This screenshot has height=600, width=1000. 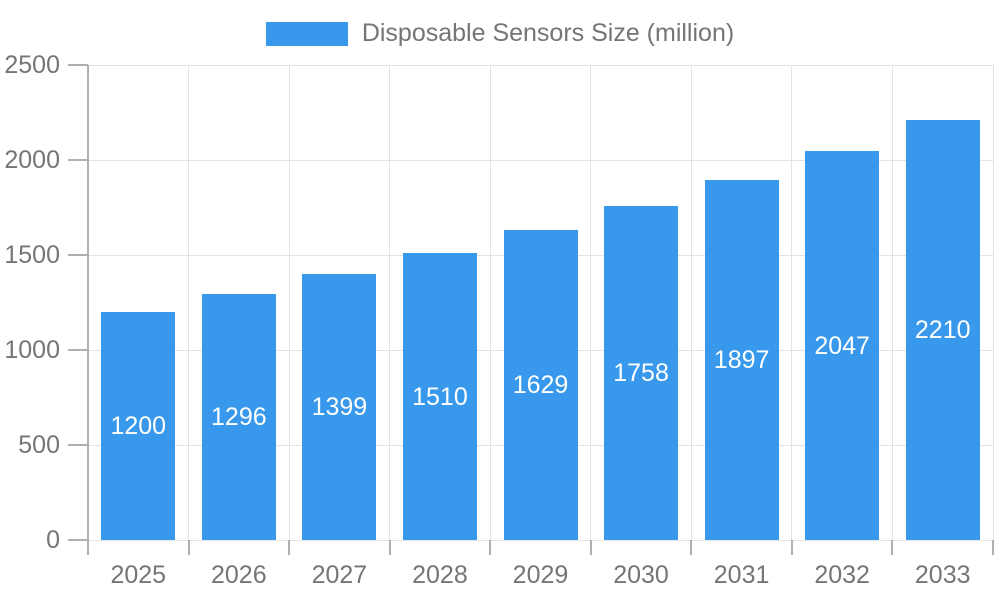 What do you see at coordinates (942, 575) in the screenshot?
I see `x-axis-label: 2033` at bounding box center [942, 575].